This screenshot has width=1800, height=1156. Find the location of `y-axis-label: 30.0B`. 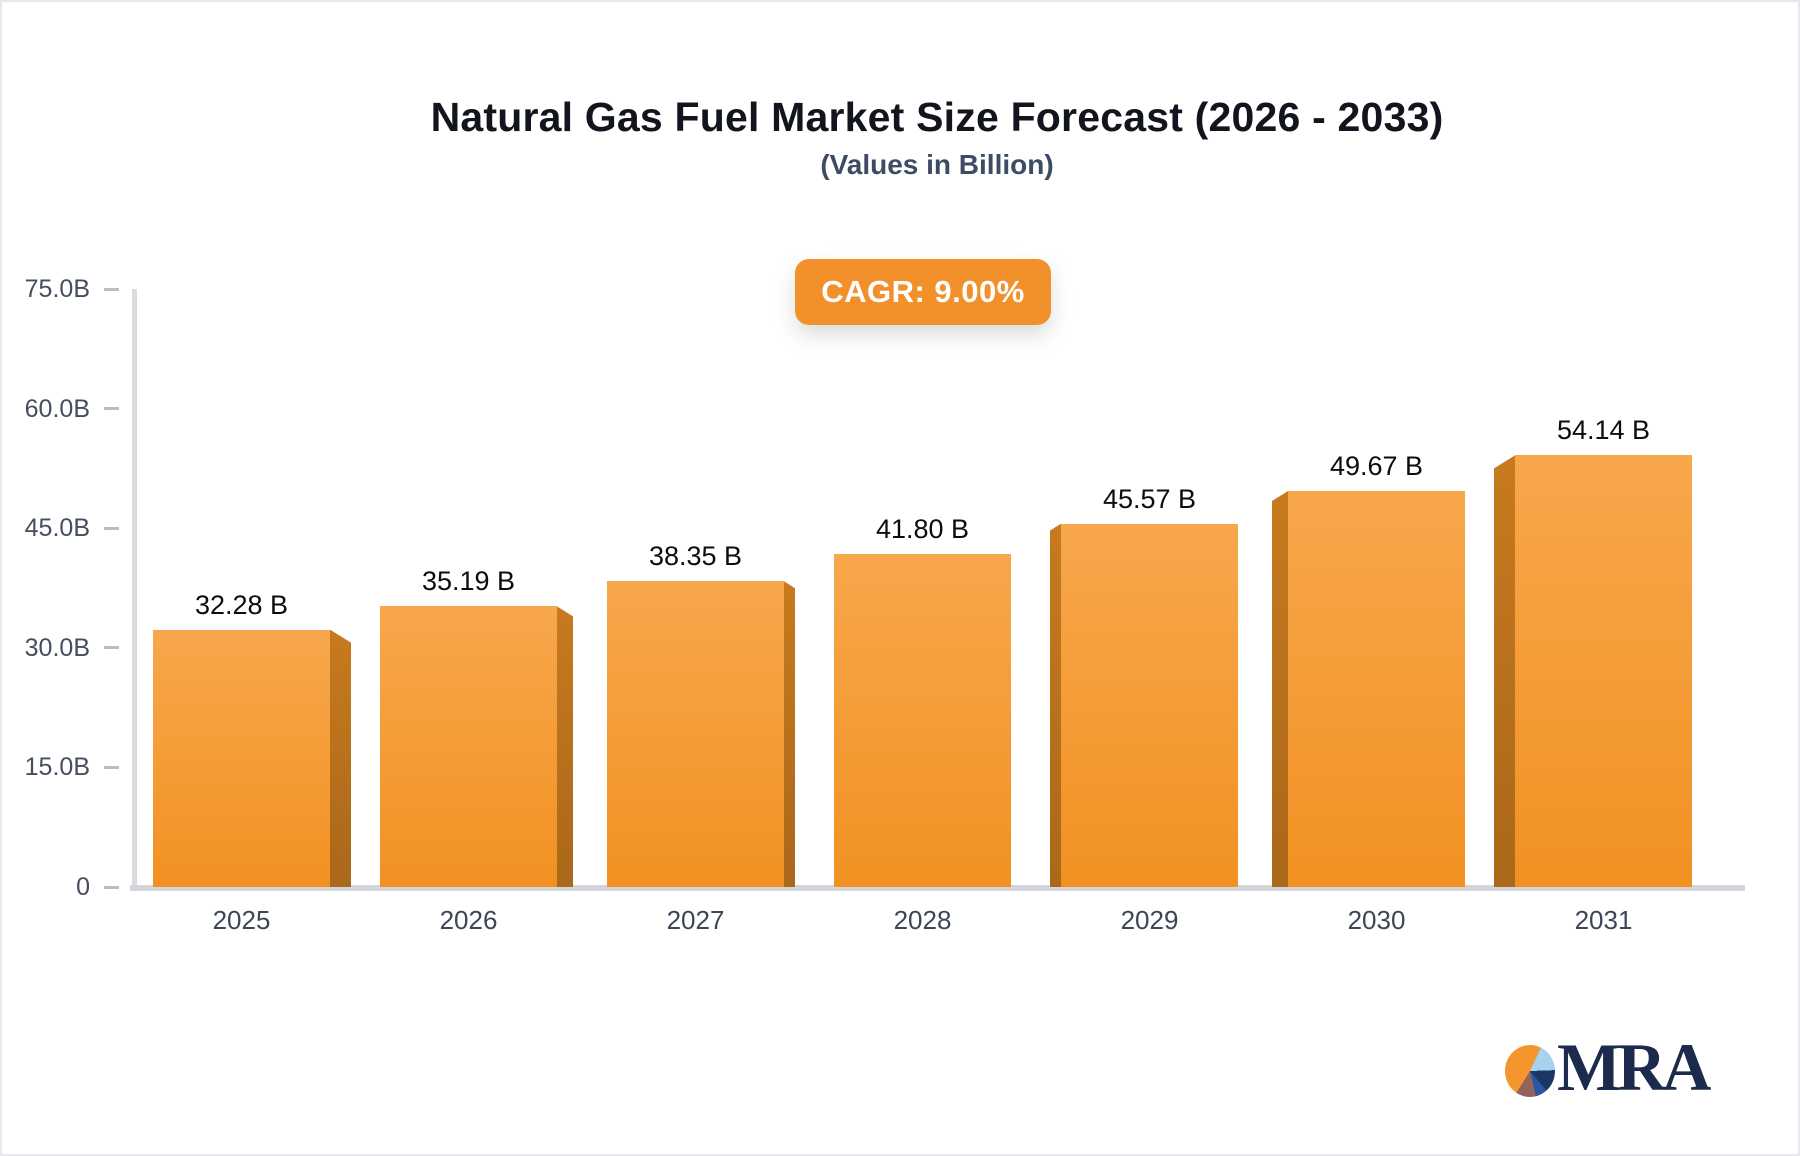

y-axis-label: 30.0B is located at coordinates (57, 647).